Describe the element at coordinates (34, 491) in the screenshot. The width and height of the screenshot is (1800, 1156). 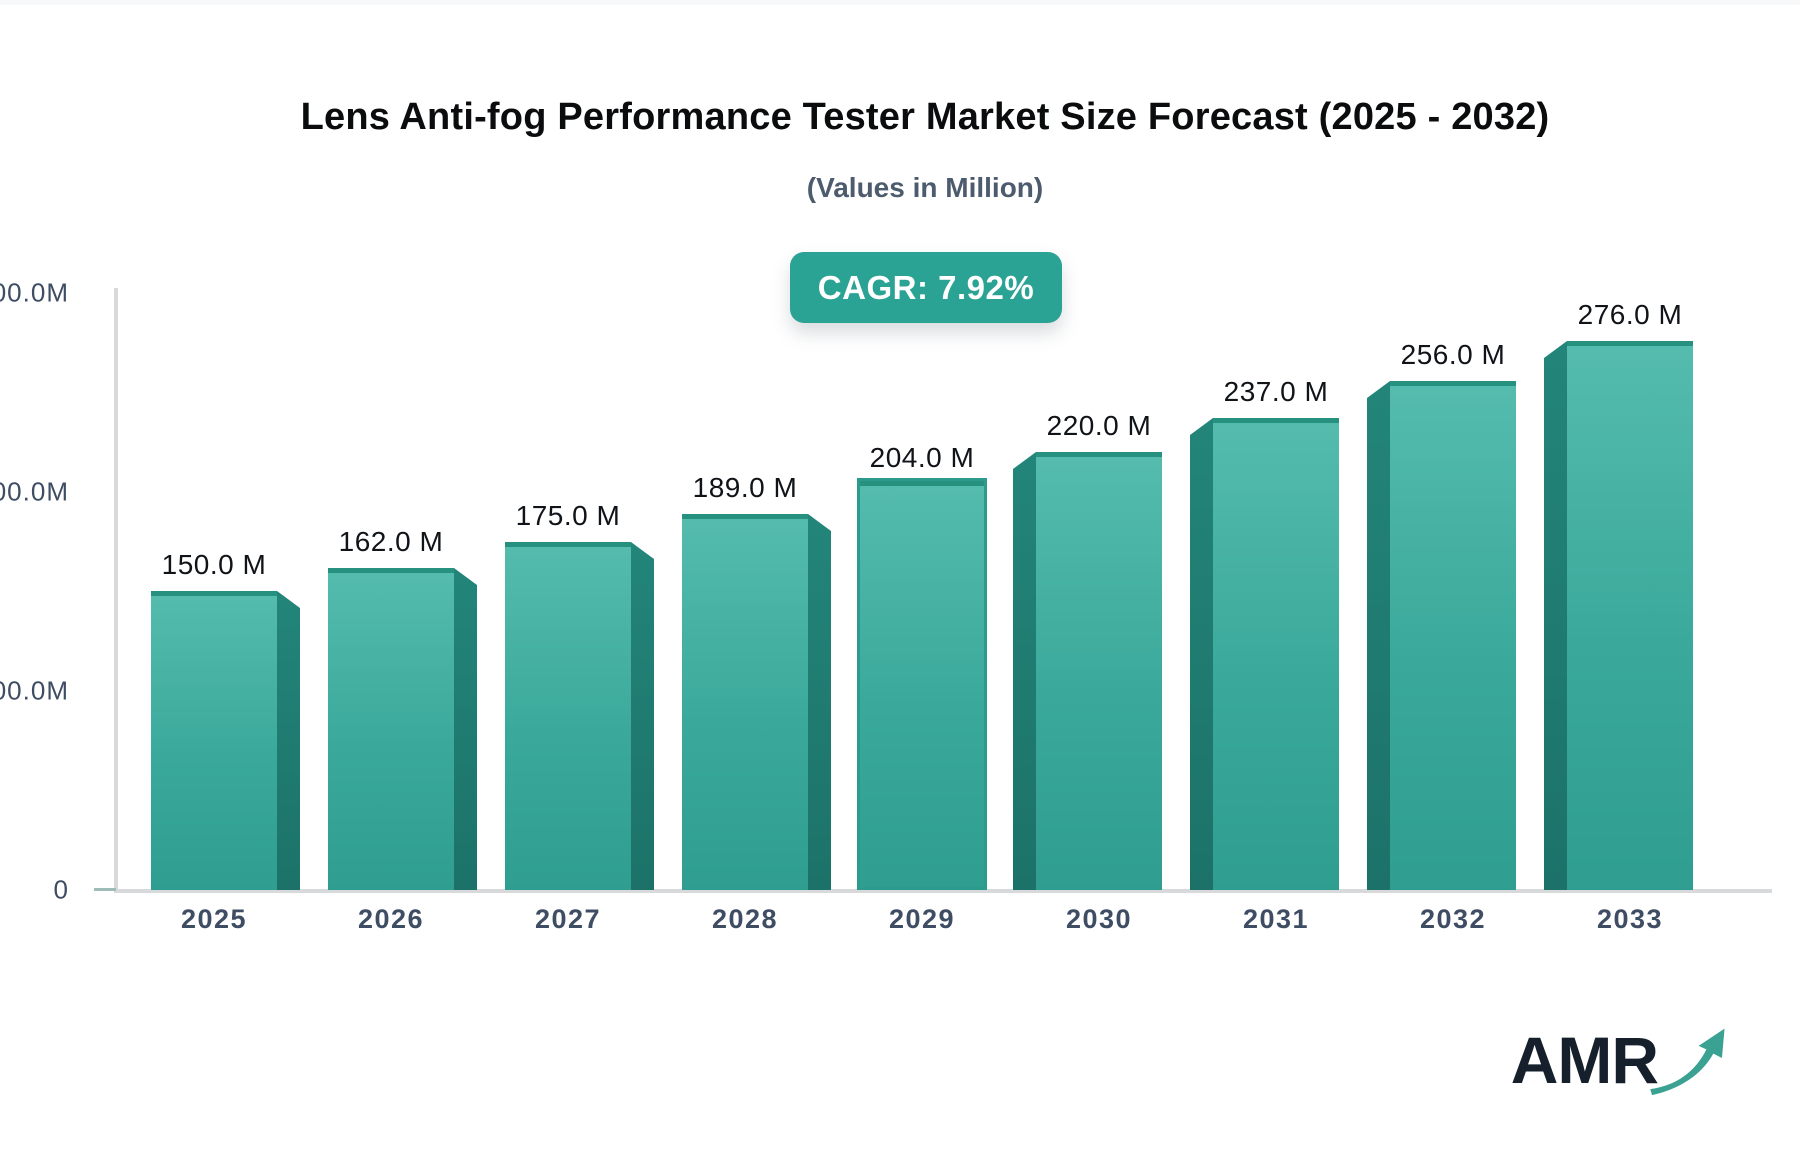
I see `y-tick-label: 200.0M` at that location.